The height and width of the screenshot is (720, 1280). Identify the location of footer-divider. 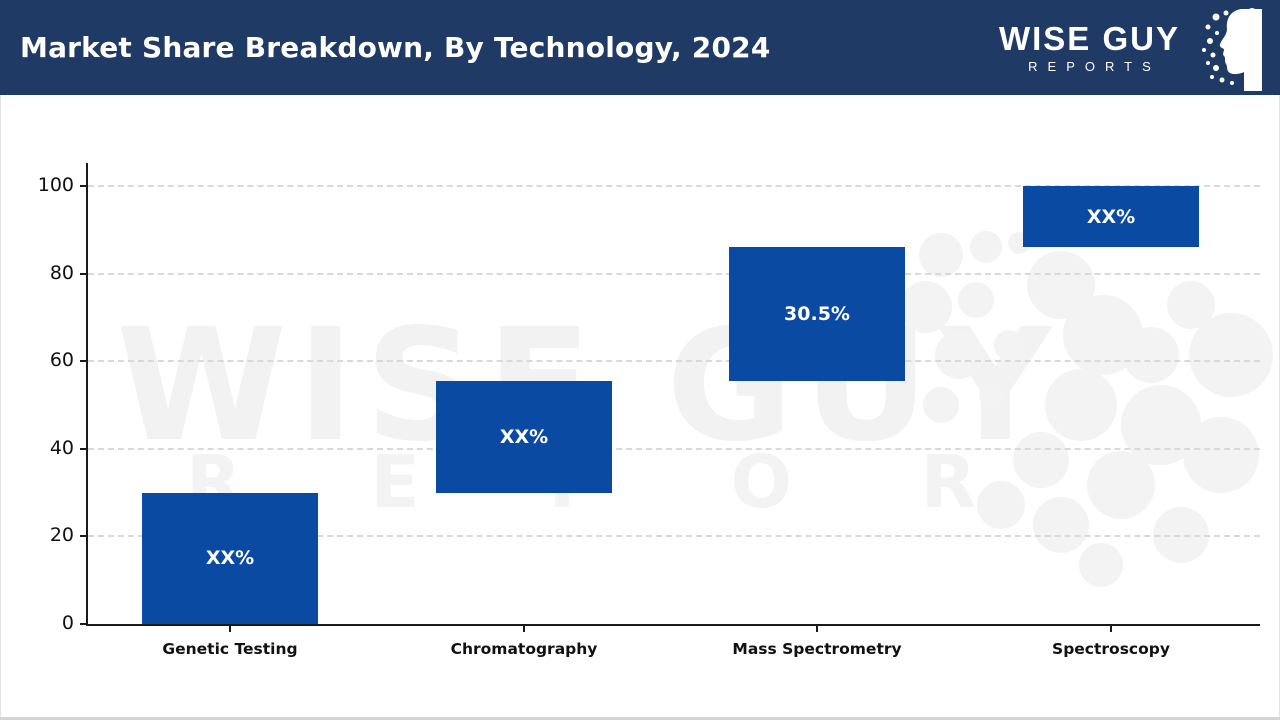
(640, 718).